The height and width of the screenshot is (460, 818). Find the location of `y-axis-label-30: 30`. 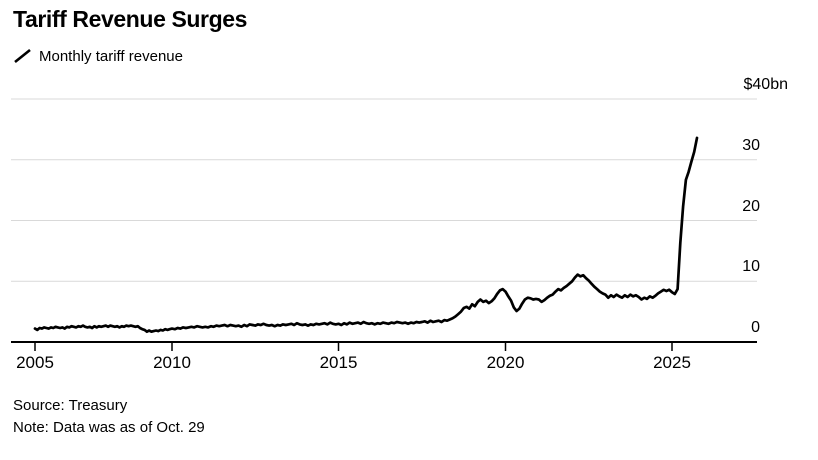

y-axis-label-30: 30 is located at coordinates (751, 145).